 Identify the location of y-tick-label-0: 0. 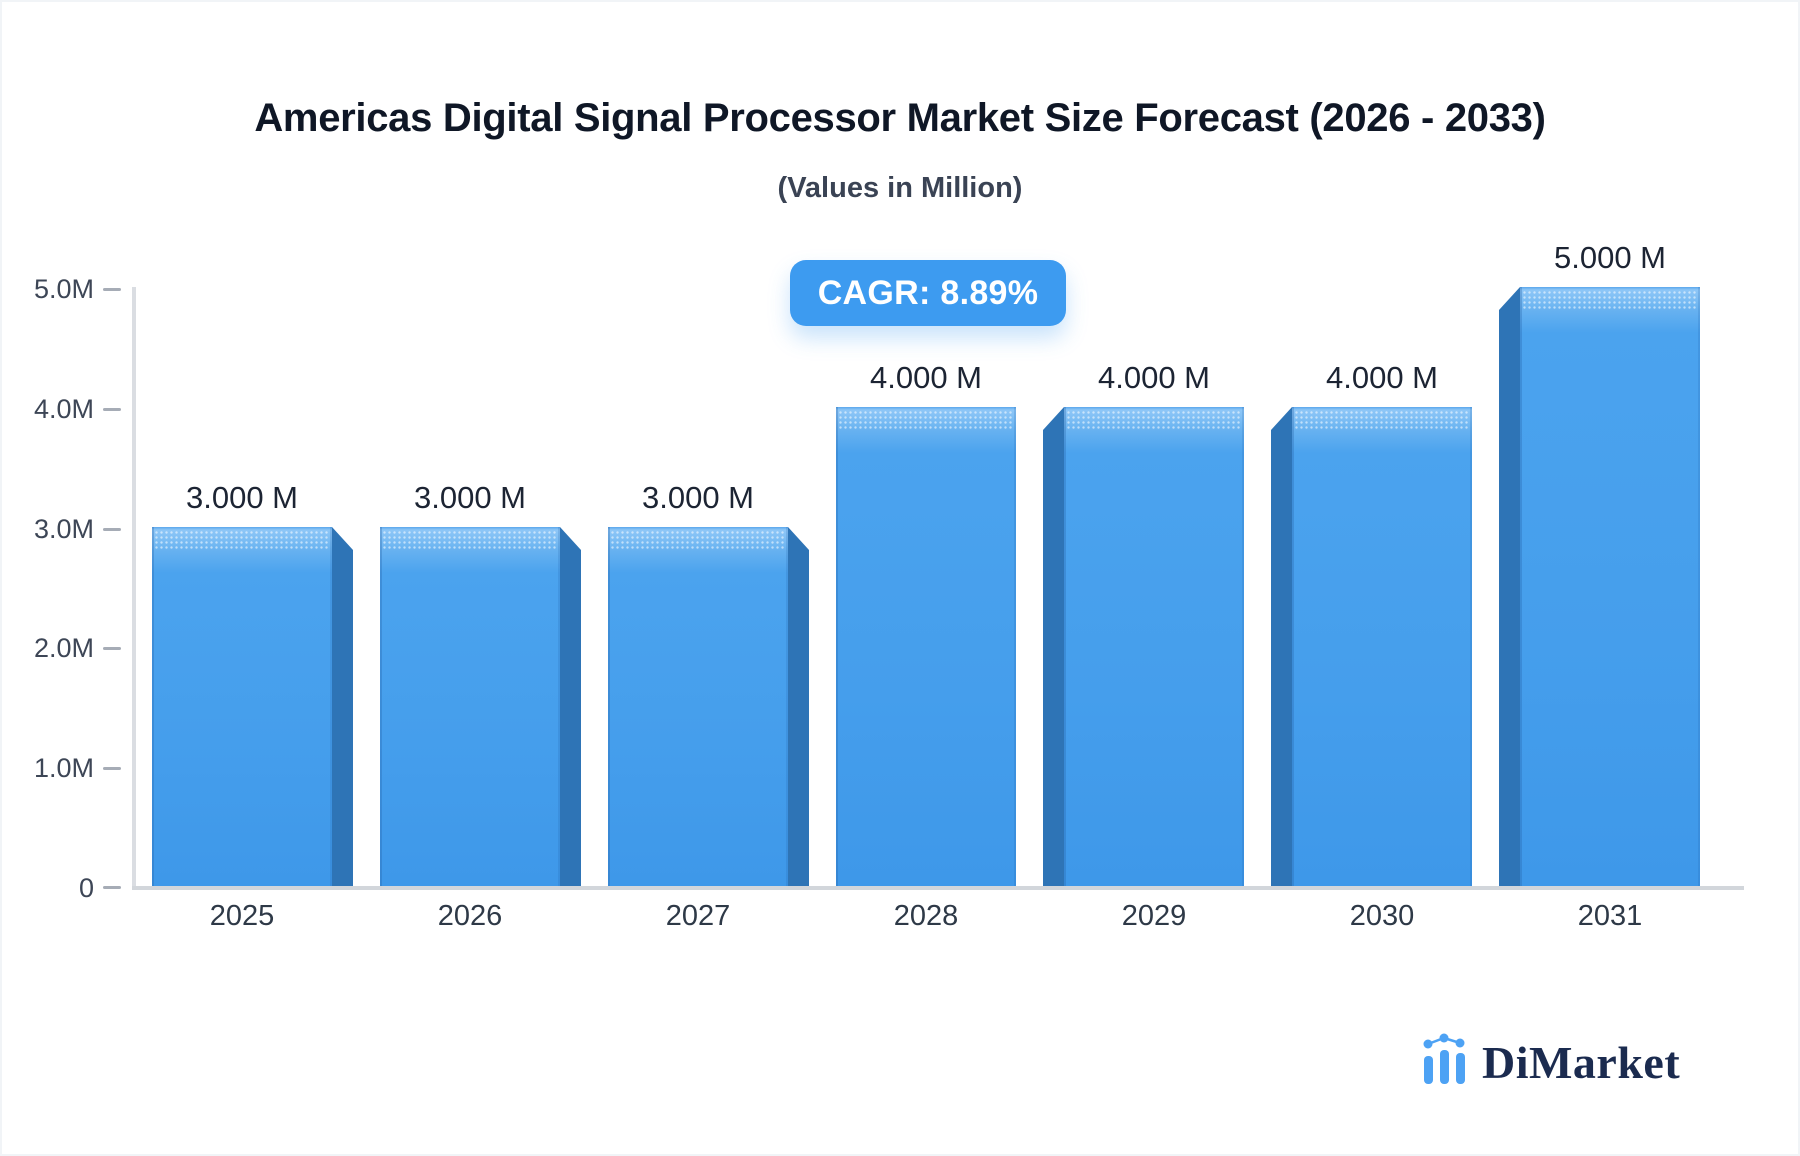
(86, 888).